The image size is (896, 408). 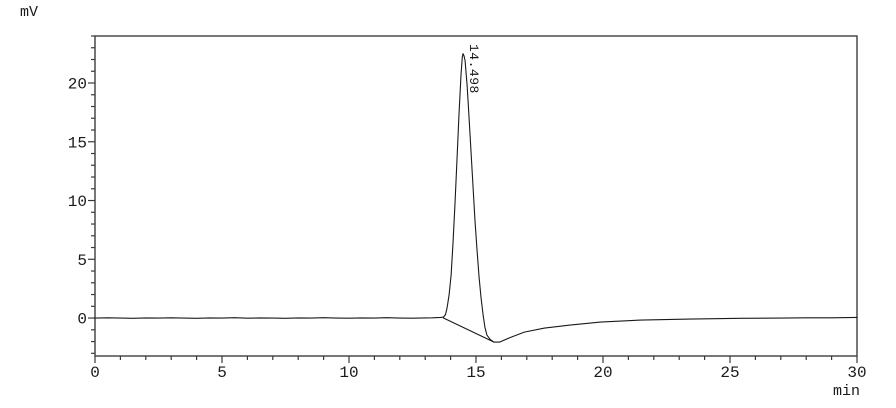 What do you see at coordinates (475, 373) in the screenshot?
I see `x-axis-tick-label: 15` at bounding box center [475, 373].